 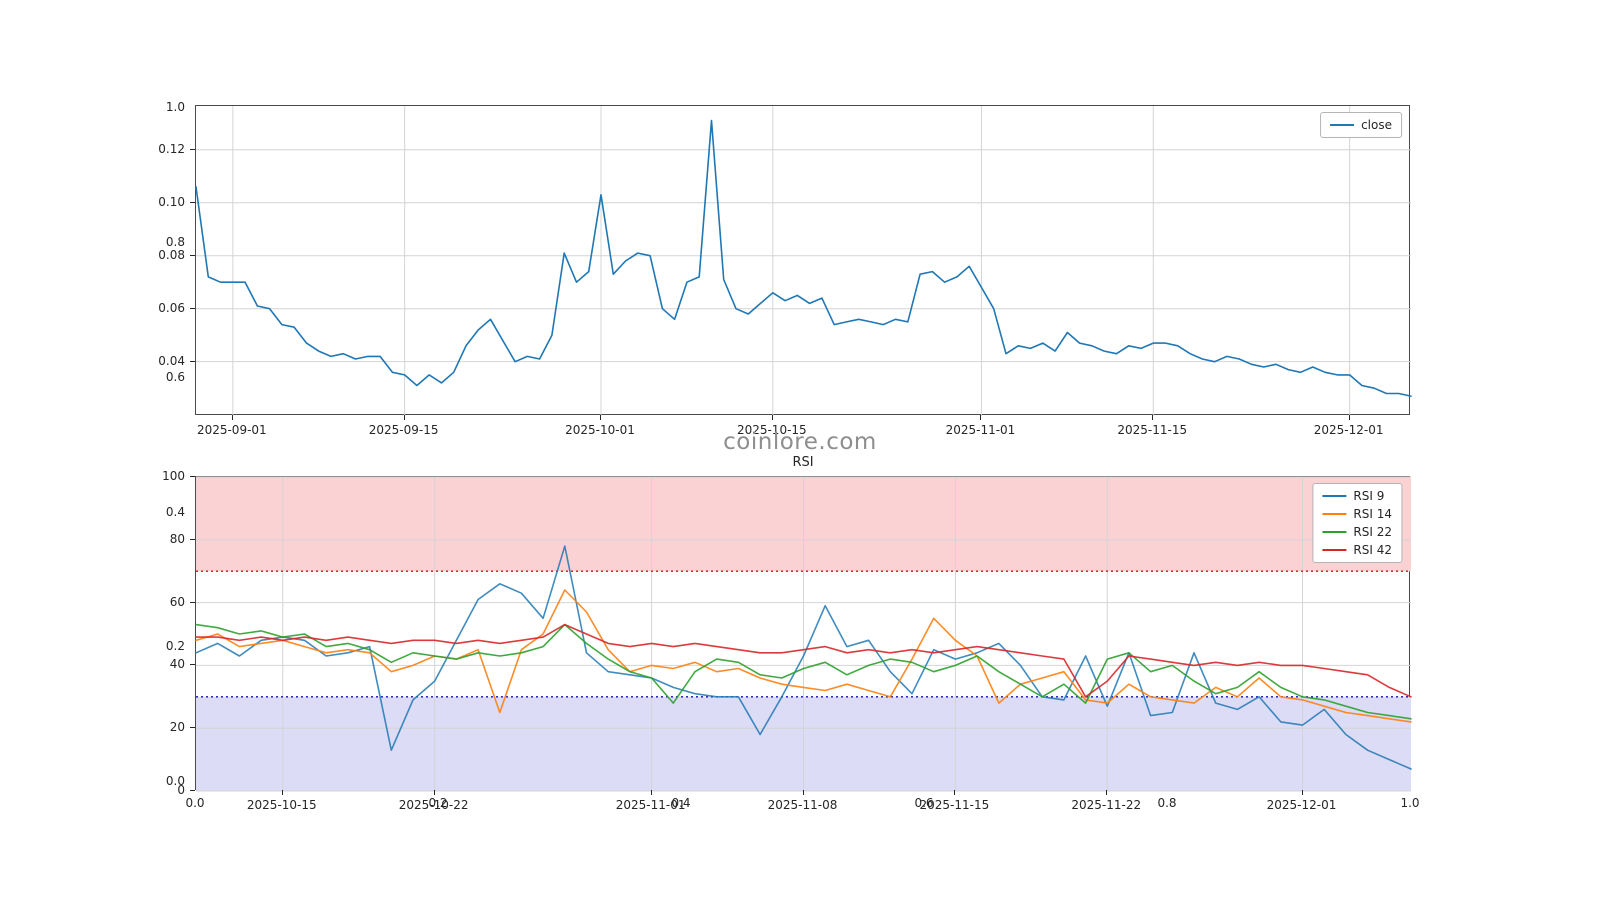 What do you see at coordinates (1357, 523) in the screenshot?
I see `rsi-legend: RSI 9 RSI 14 RSI 22 RSI 42` at bounding box center [1357, 523].